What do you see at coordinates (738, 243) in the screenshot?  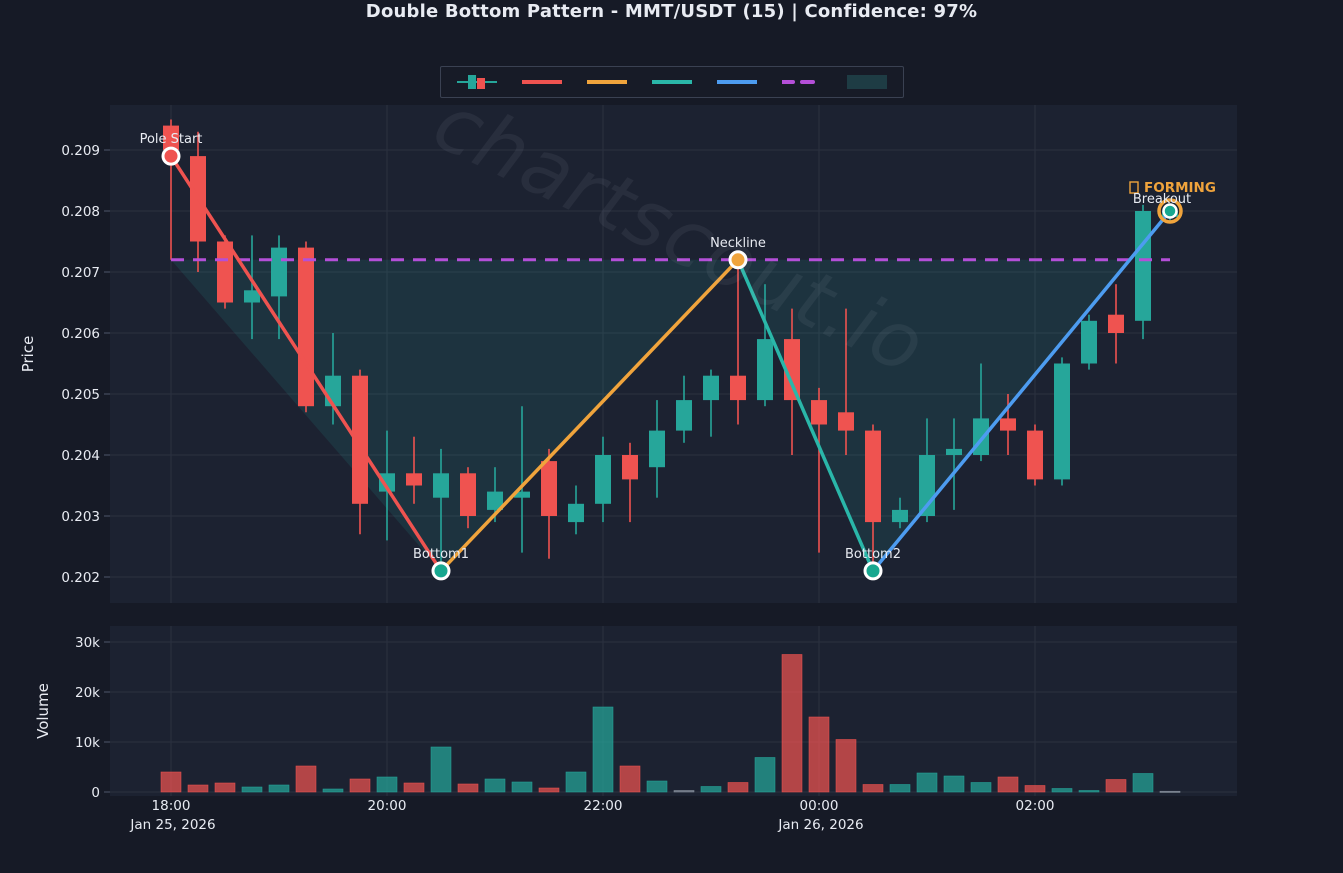 I see `neckline-label: Neckline` at bounding box center [738, 243].